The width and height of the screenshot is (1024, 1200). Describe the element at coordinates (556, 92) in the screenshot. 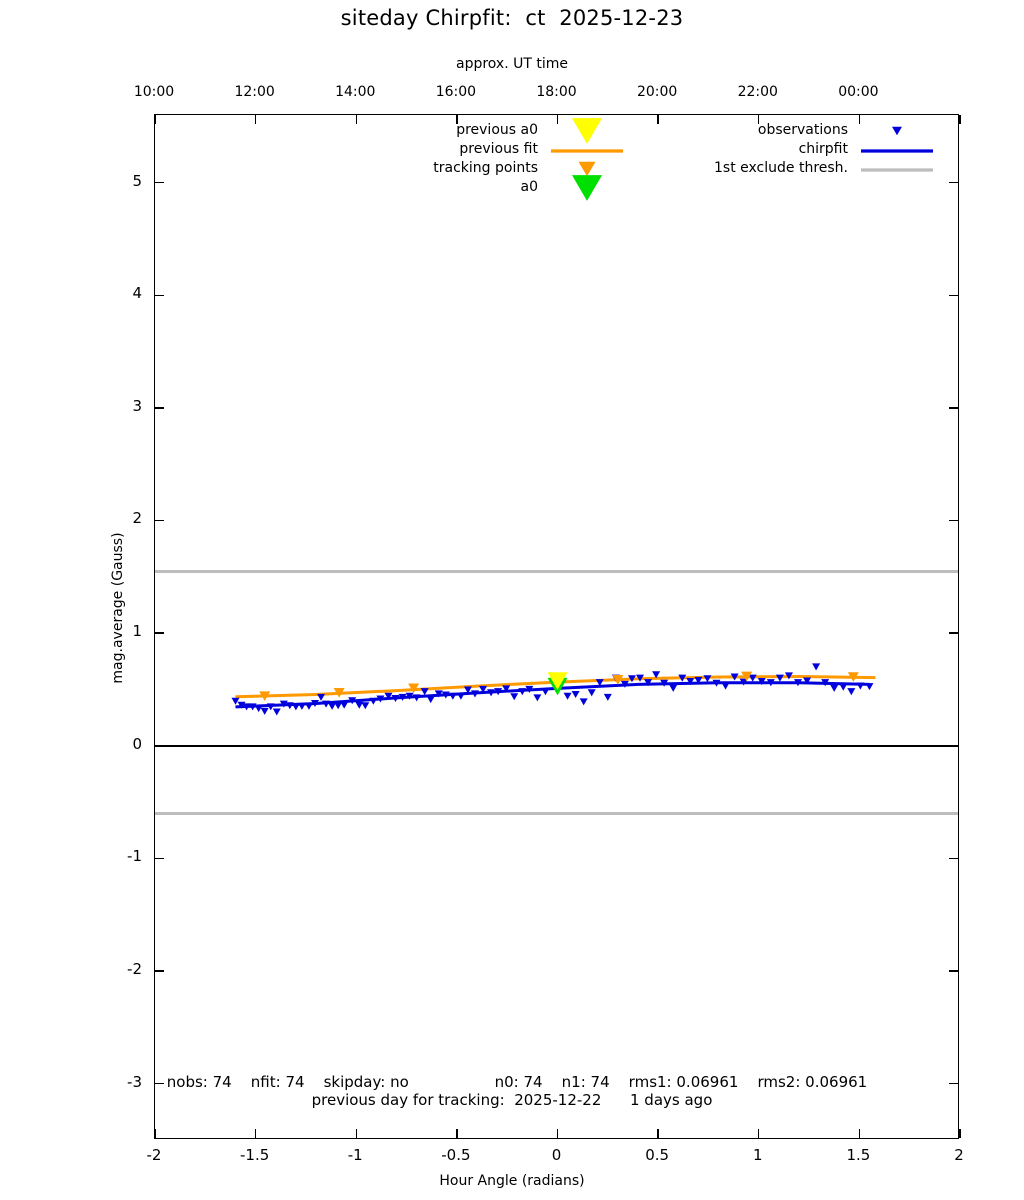

I see `top-tick-label: 18:00` at that location.